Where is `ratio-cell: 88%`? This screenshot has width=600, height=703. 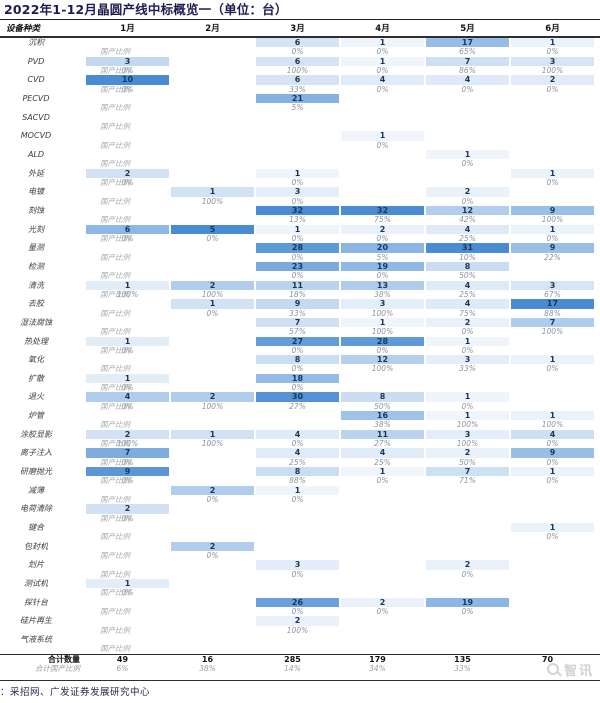
ratio-cell: 88% is located at coordinates (297, 481).